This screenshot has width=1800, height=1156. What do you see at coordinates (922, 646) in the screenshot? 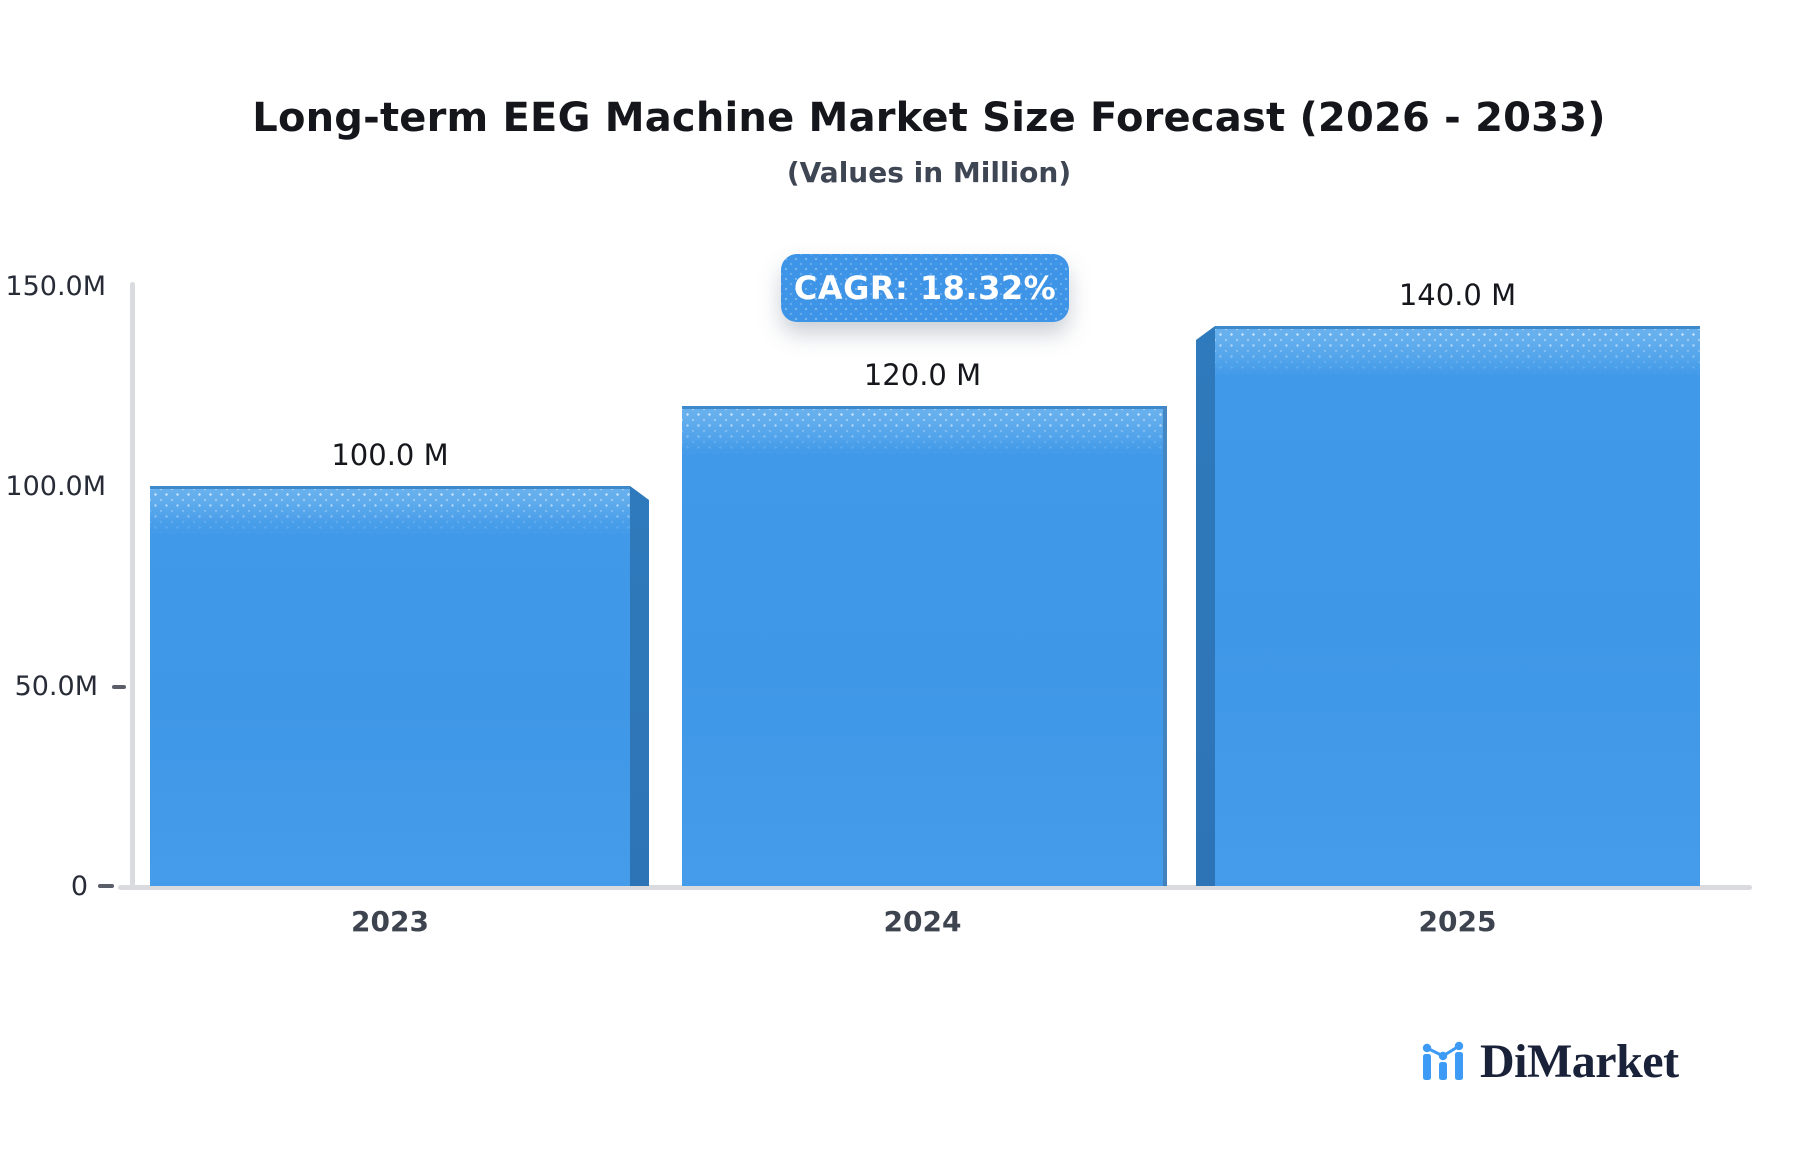
I see `bar-2024` at bounding box center [922, 646].